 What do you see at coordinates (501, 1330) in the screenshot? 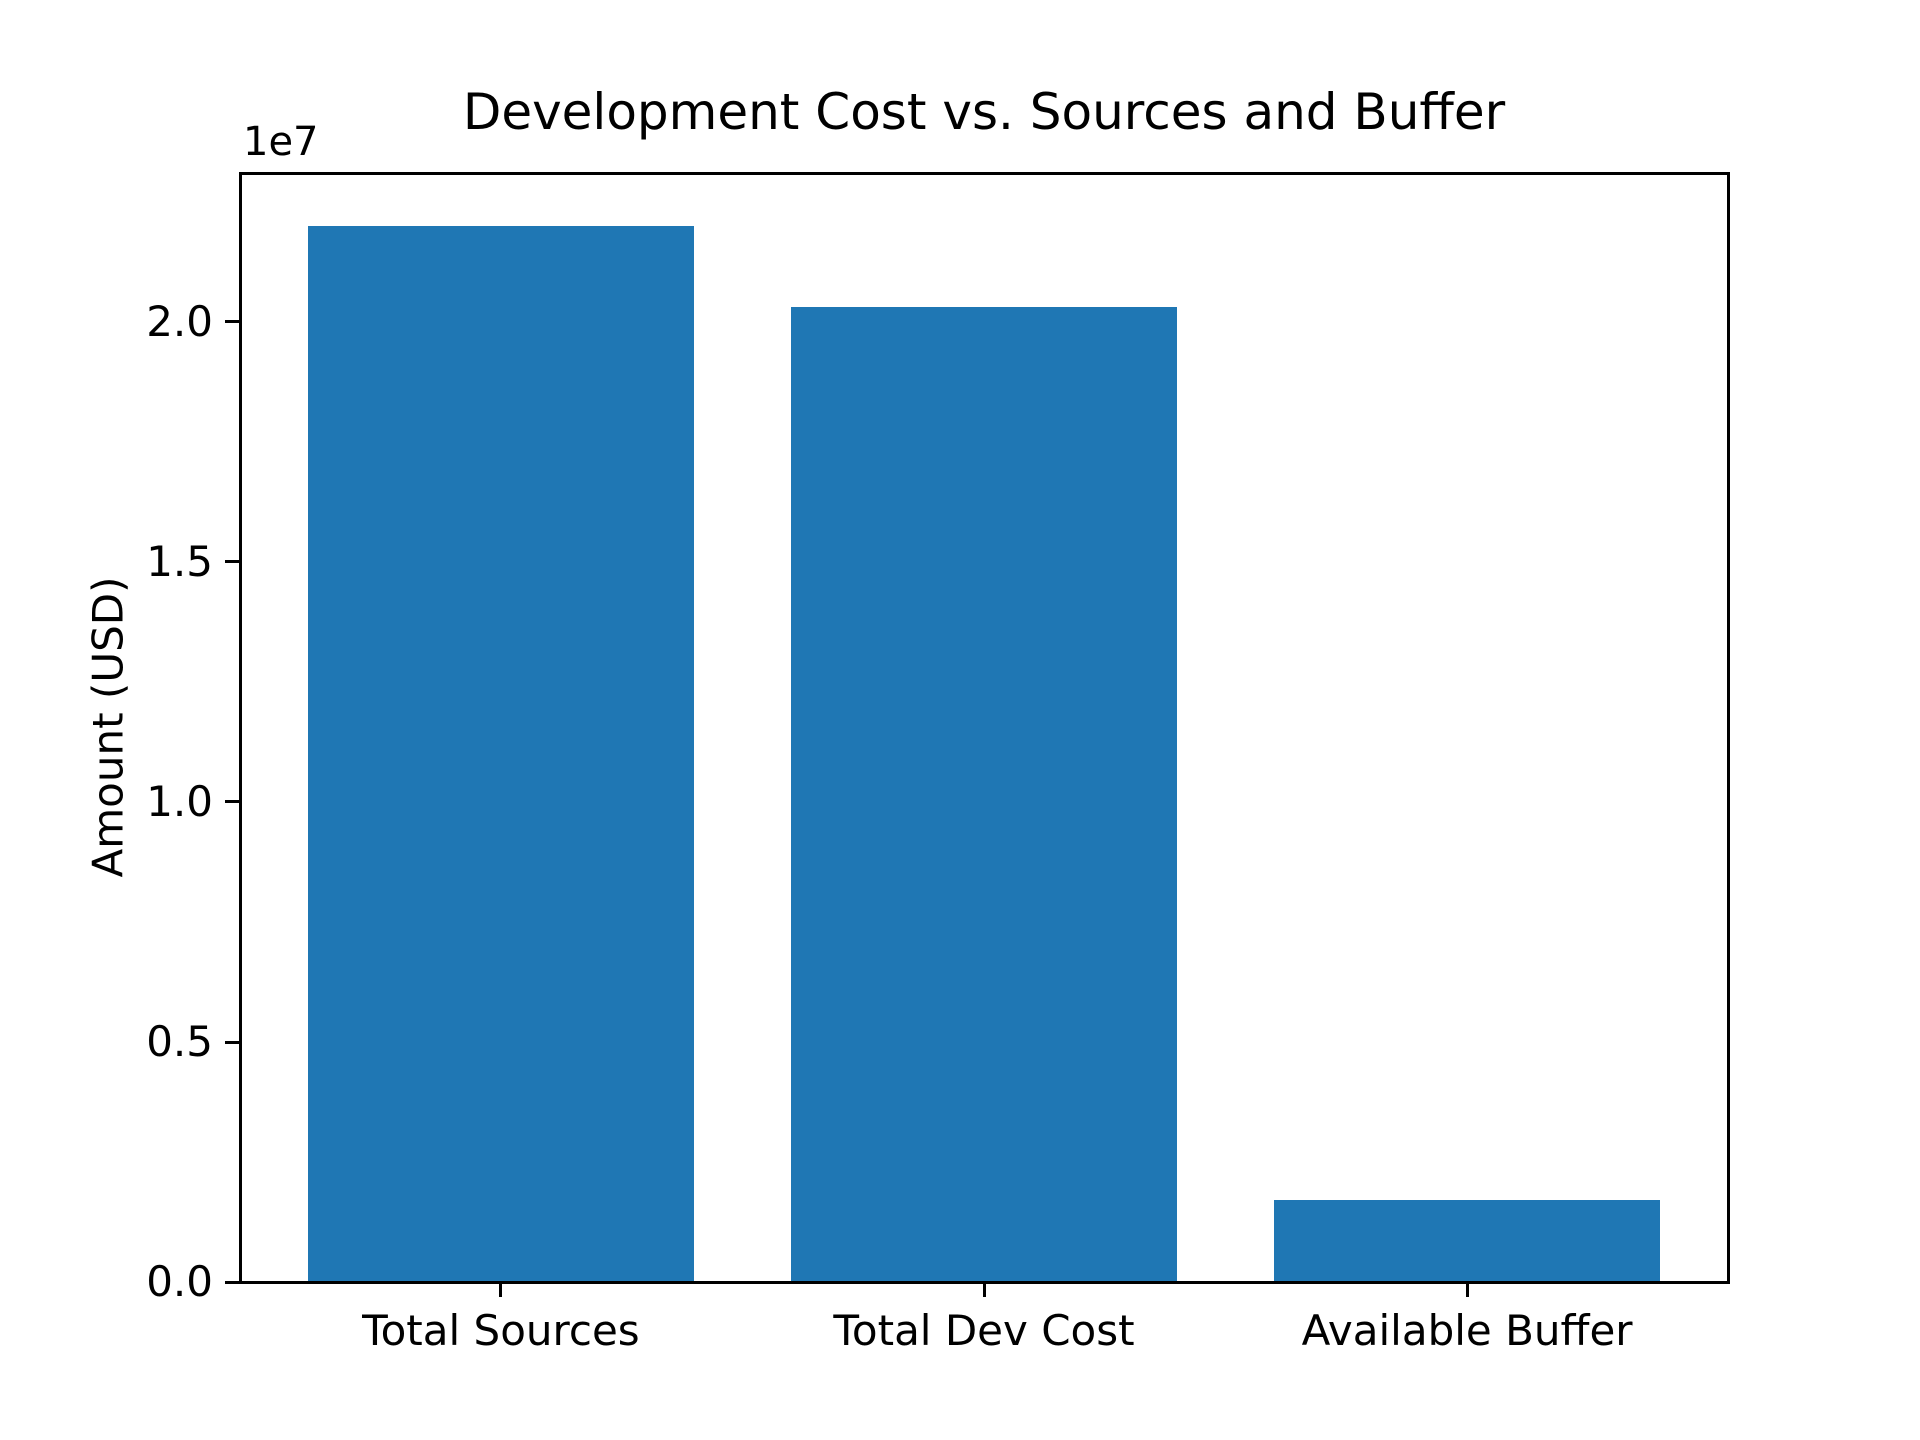
I see `x-tick-label-total-sources: Total Sources` at bounding box center [501, 1330].